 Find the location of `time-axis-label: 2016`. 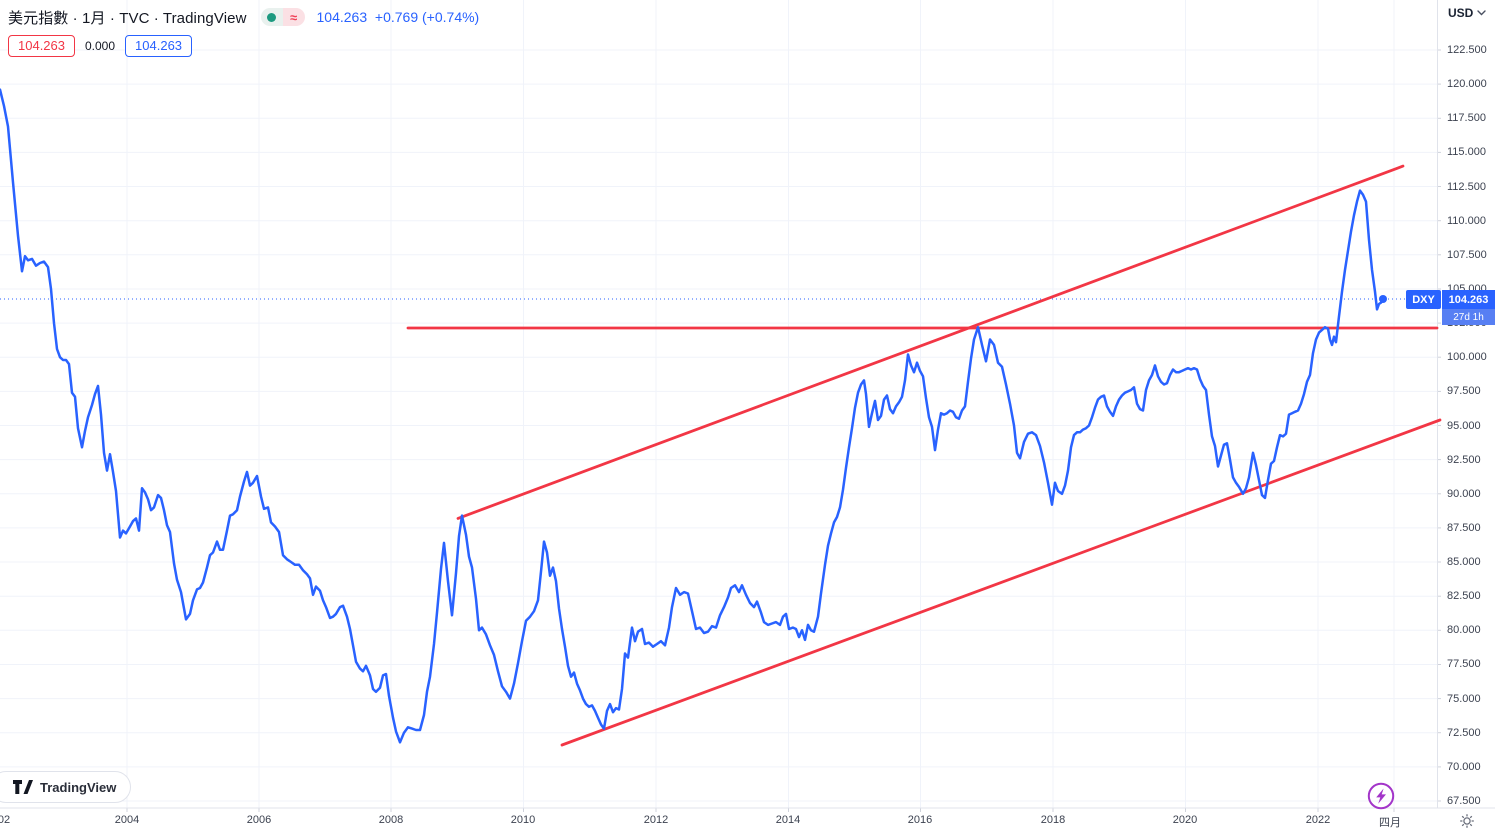

time-axis-label: 2016 is located at coordinates (920, 820).